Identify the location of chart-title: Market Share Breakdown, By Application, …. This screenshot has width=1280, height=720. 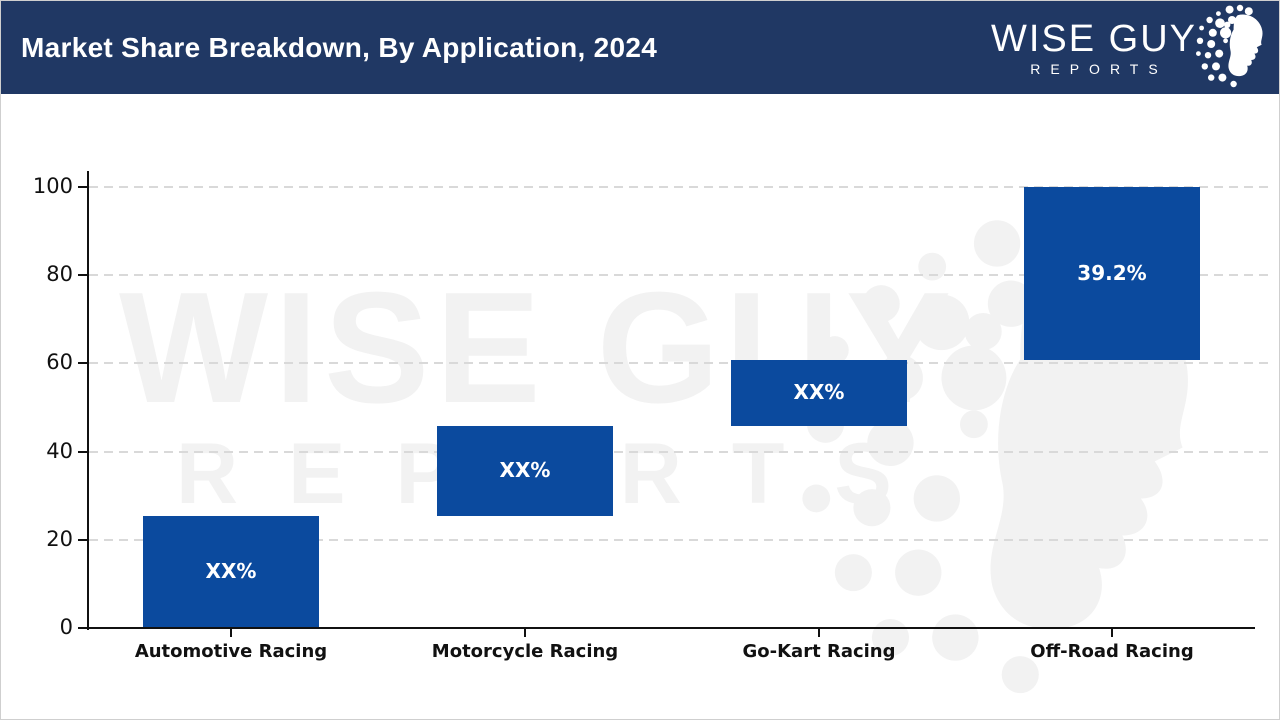
(339, 47).